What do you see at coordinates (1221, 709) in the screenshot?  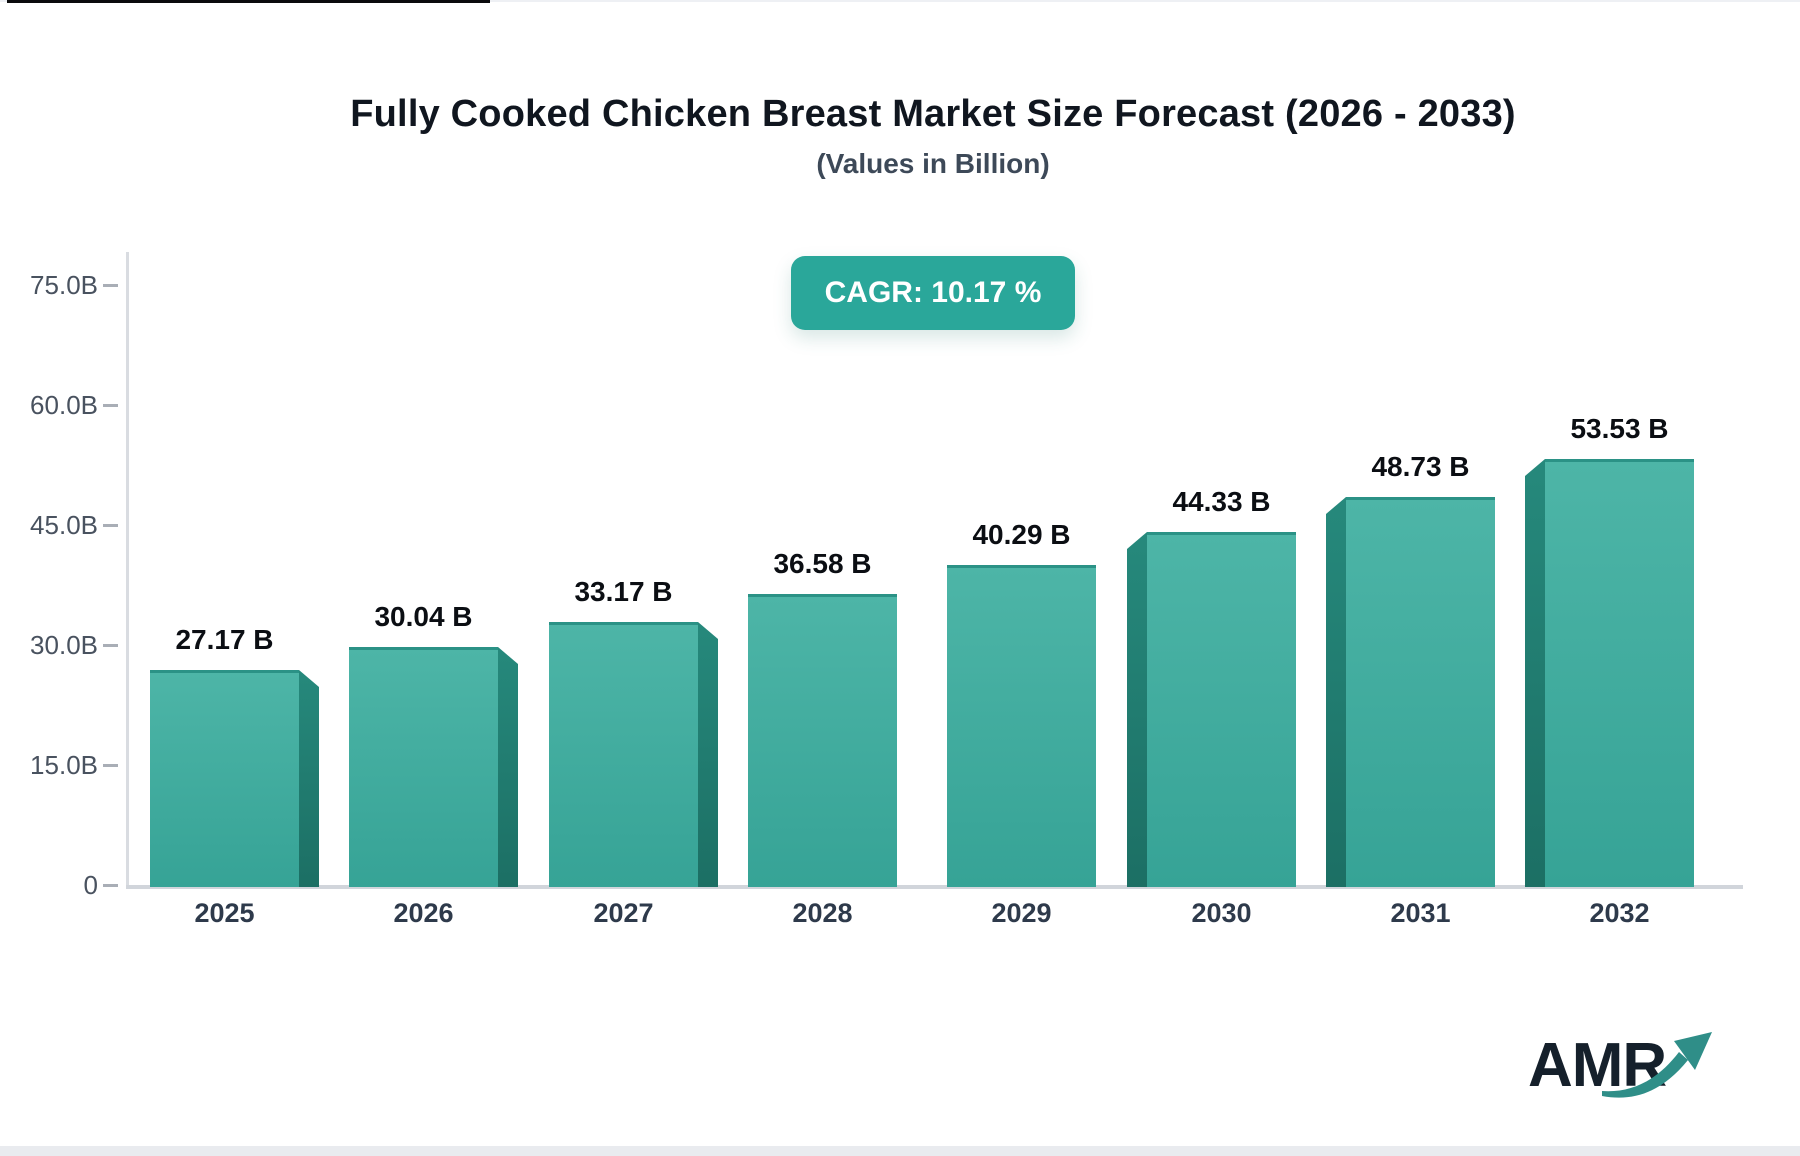 I see `bar-2030` at bounding box center [1221, 709].